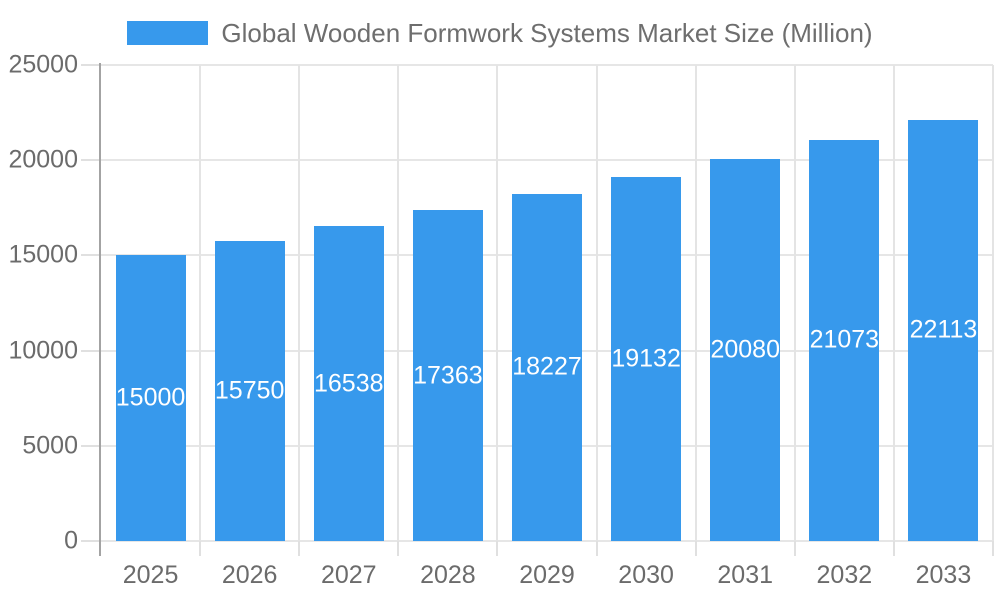 This screenshot has height=600, width=1000. Describe the element at coordinates (844, 575) in the screenshot. I see `x-axis-label: 2032` at that location.